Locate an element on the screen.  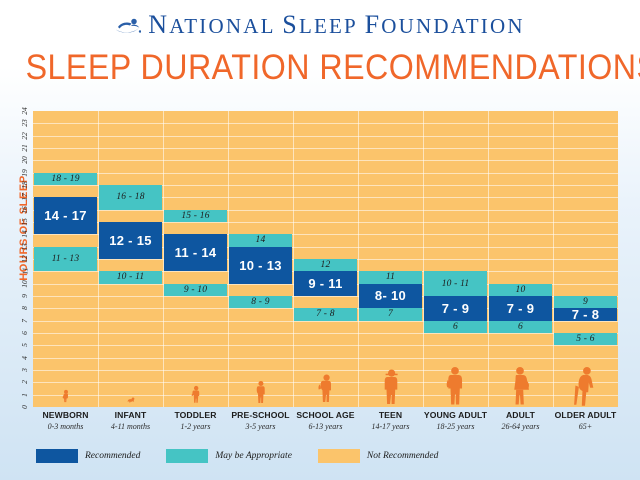
band-label: 9 is located at coordinates (585, 302).